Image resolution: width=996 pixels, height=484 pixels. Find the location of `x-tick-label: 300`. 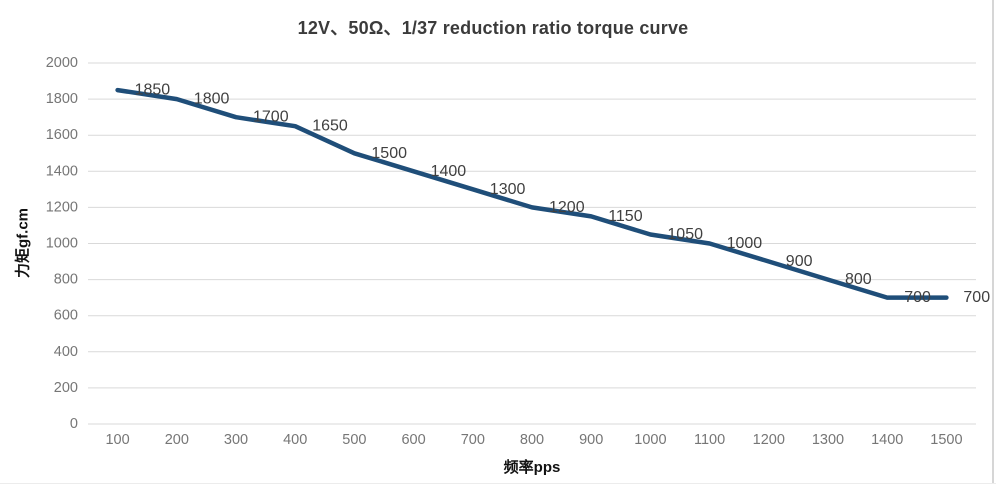

x-tick-label: 300 is located at coordinates (236, 440).